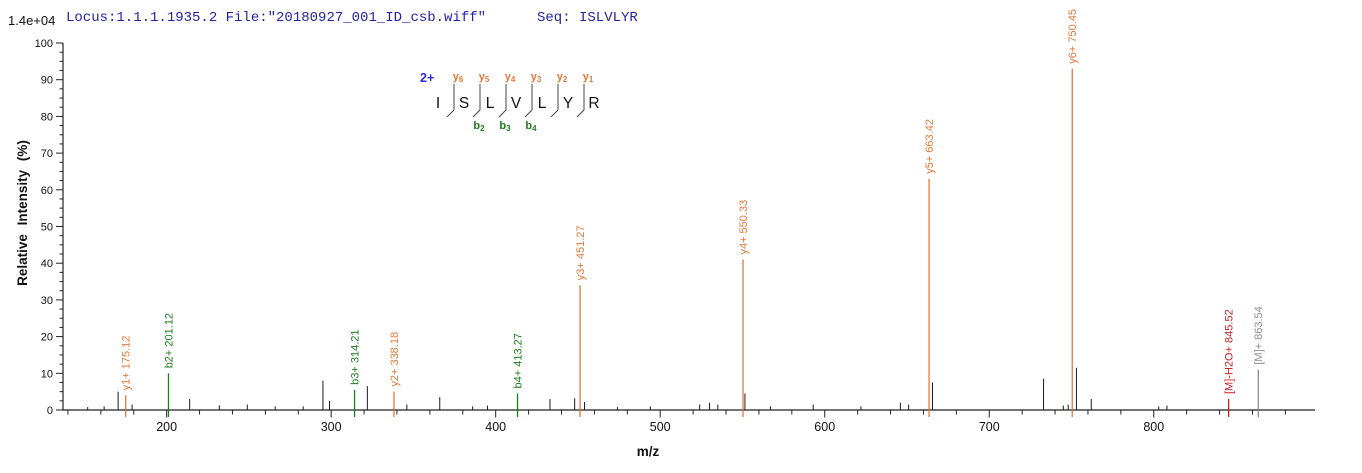 This screenshot has height=473, width=1362. I want to click on peak-annotation: b3+ 314.21, so click(355, 356).